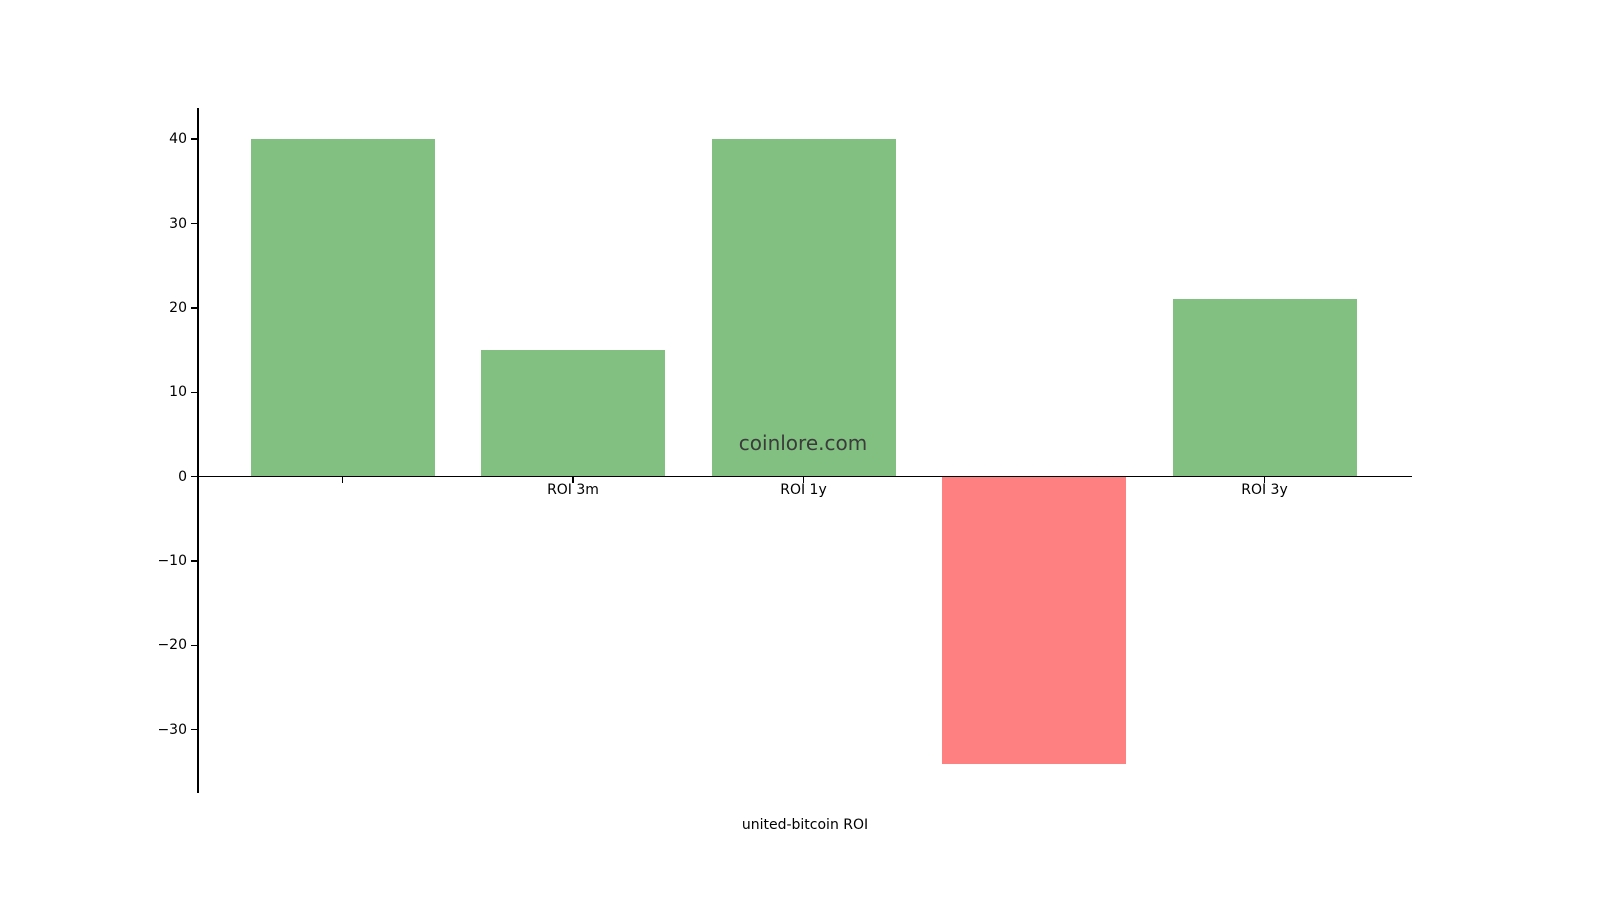 The height and width of the screenshot is (900, 1600). I want to click on y-tick-label: 40, so click(178, 139).